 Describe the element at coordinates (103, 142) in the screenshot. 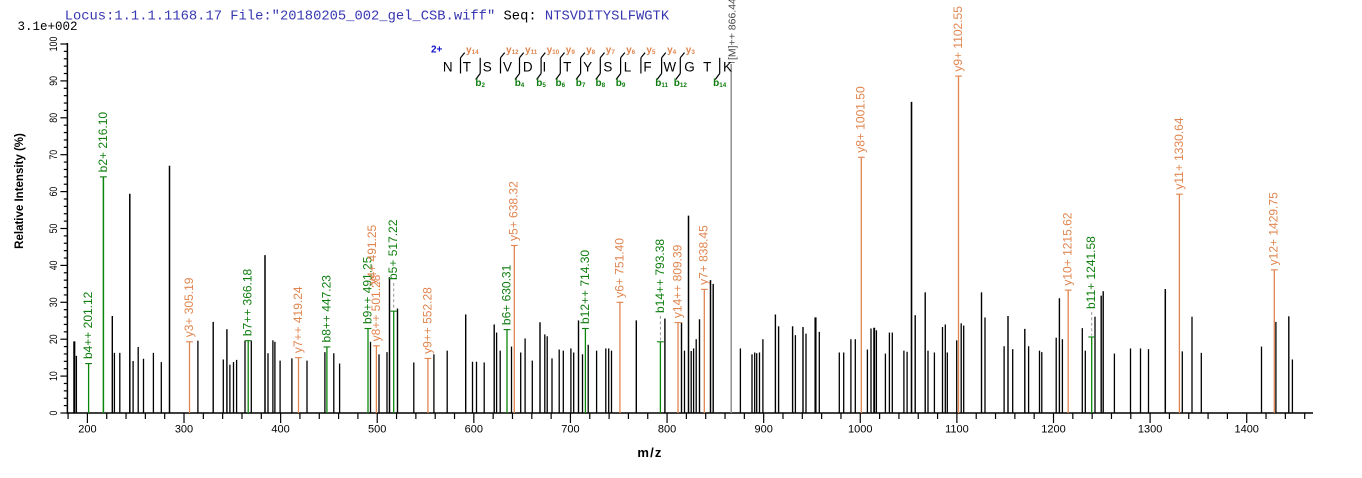

I see `svg-text: b2+ 216.10` at that location.